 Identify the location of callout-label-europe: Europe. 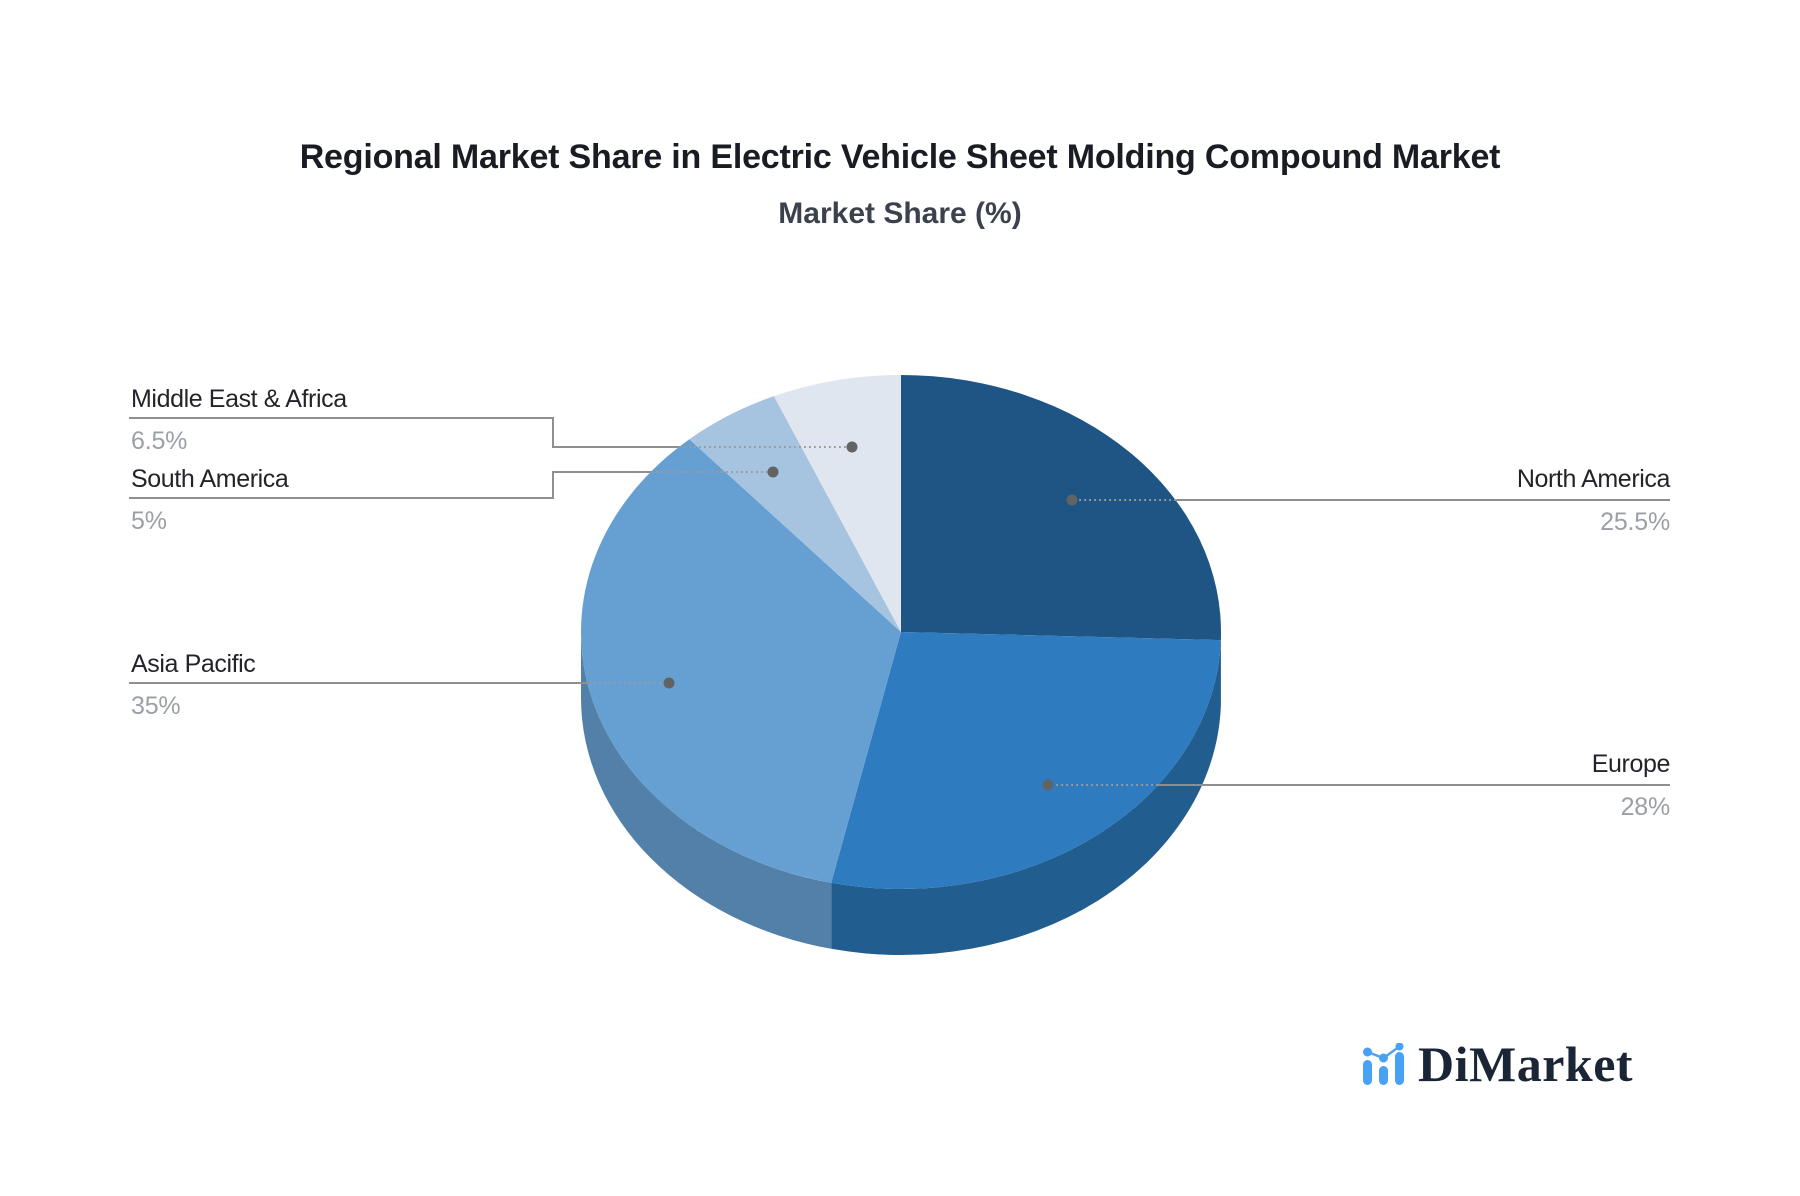
(1631, 764).